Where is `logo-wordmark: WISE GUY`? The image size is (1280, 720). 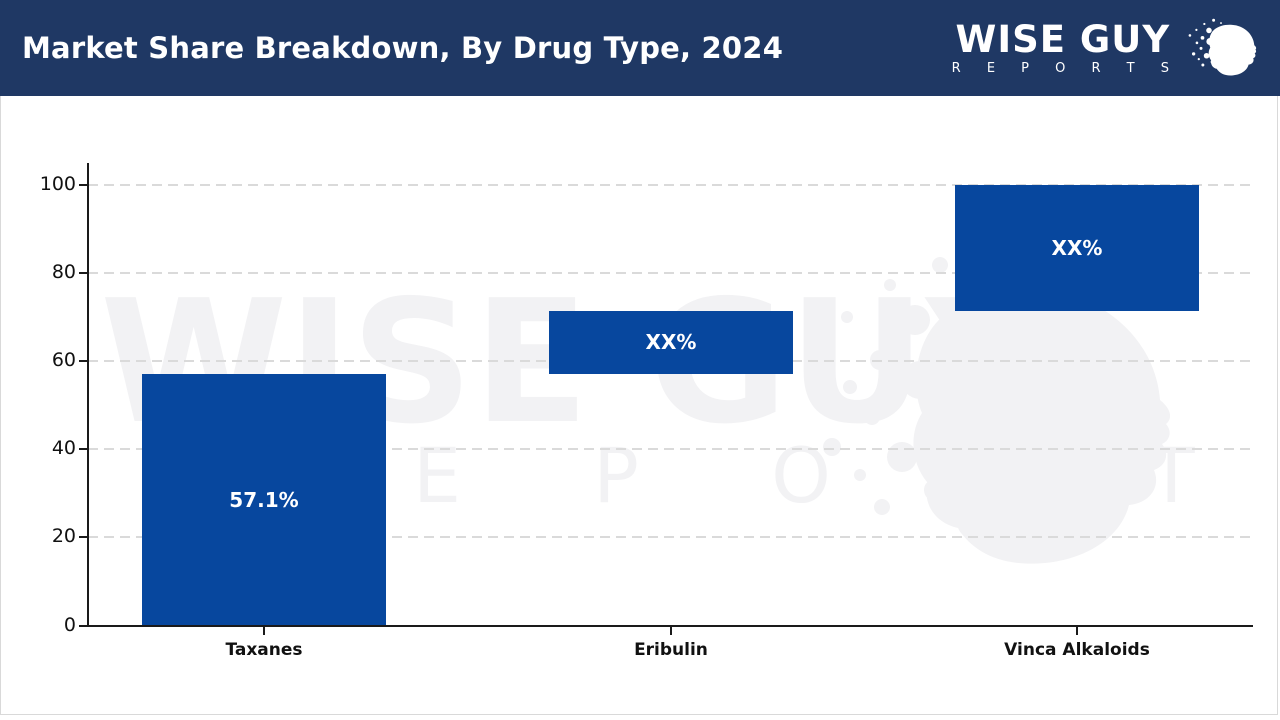 logo-wordmark: WISE GUY is located at coordinates (1063, 39).